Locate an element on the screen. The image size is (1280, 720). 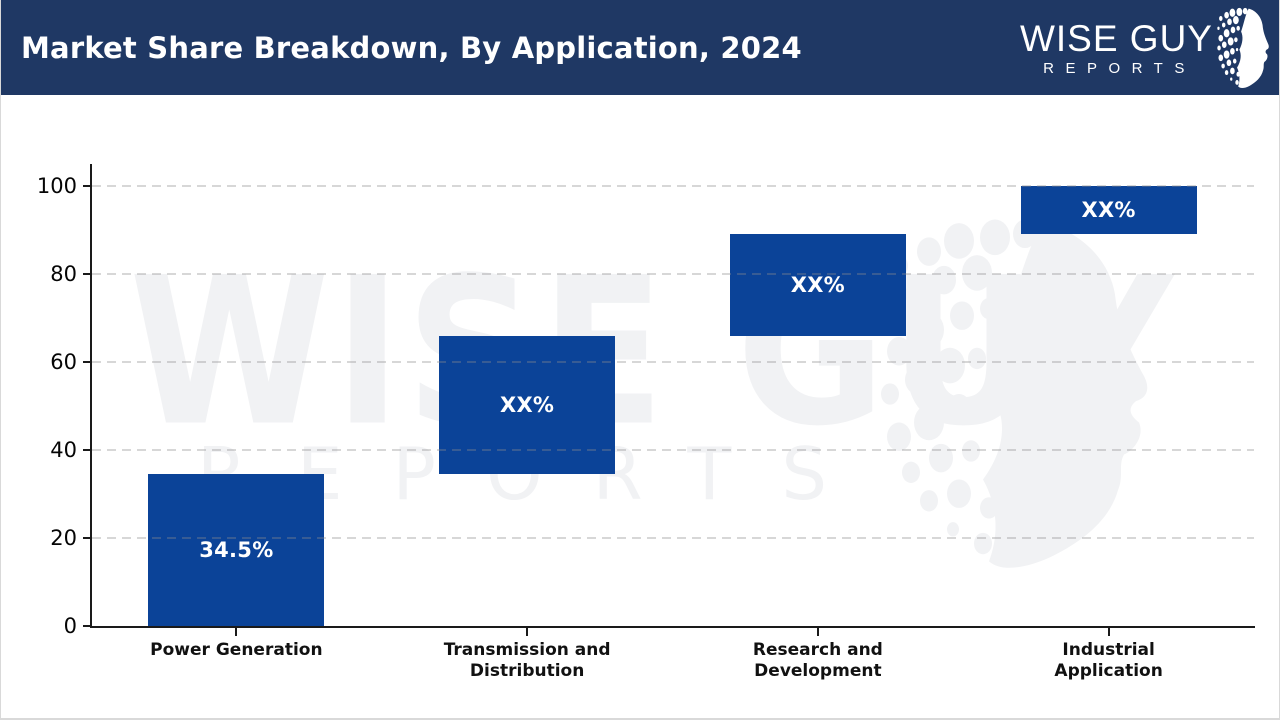
wiseguy-logo-text: WISE GUY REPORTS is located at coordinates (1116, 47).